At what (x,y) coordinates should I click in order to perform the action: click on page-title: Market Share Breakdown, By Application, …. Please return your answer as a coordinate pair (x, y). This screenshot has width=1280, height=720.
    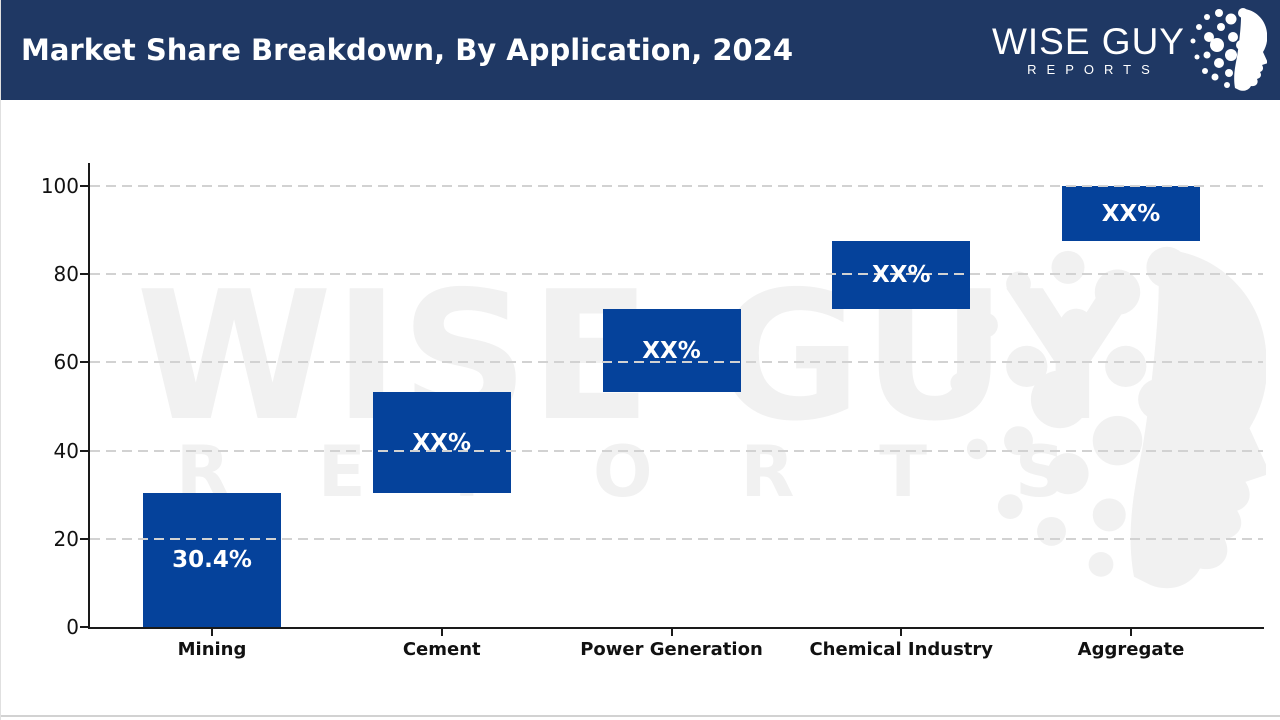
    Looking at the image, I should click on (407, 50).